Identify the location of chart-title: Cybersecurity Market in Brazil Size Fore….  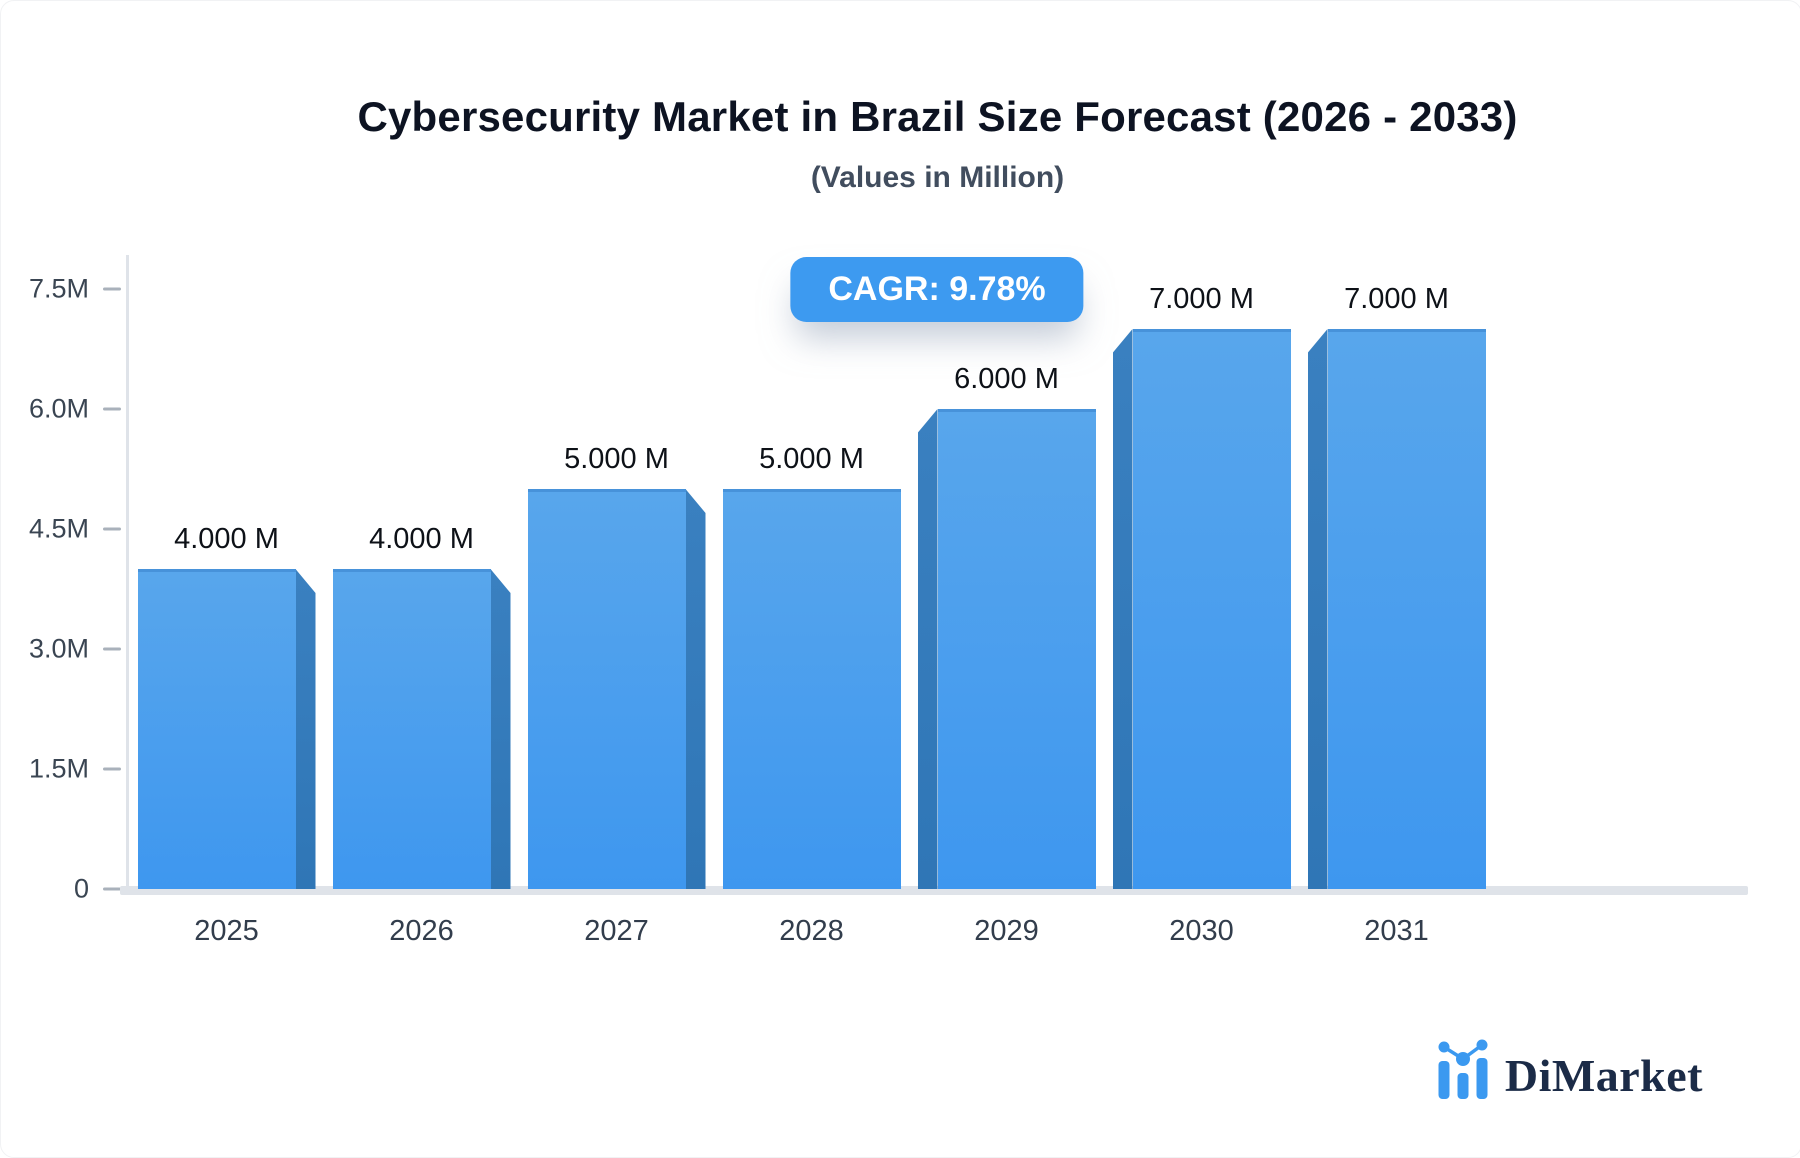
(937, 116).